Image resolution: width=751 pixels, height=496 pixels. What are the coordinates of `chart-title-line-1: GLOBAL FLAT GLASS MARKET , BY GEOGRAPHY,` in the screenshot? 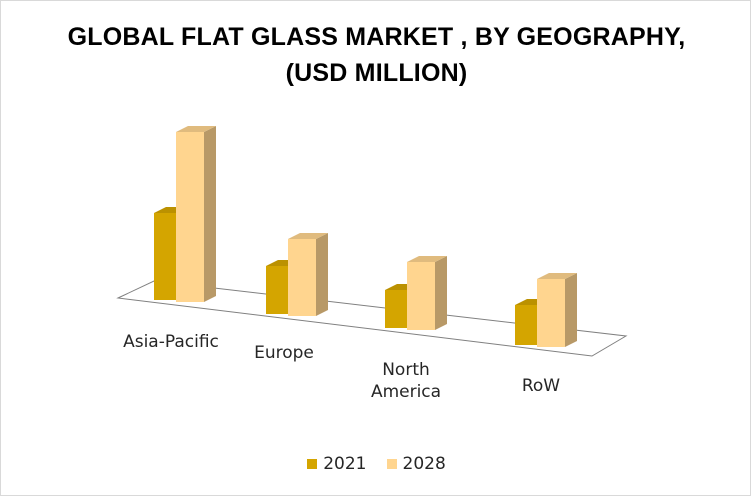 It's located at (376, 37).